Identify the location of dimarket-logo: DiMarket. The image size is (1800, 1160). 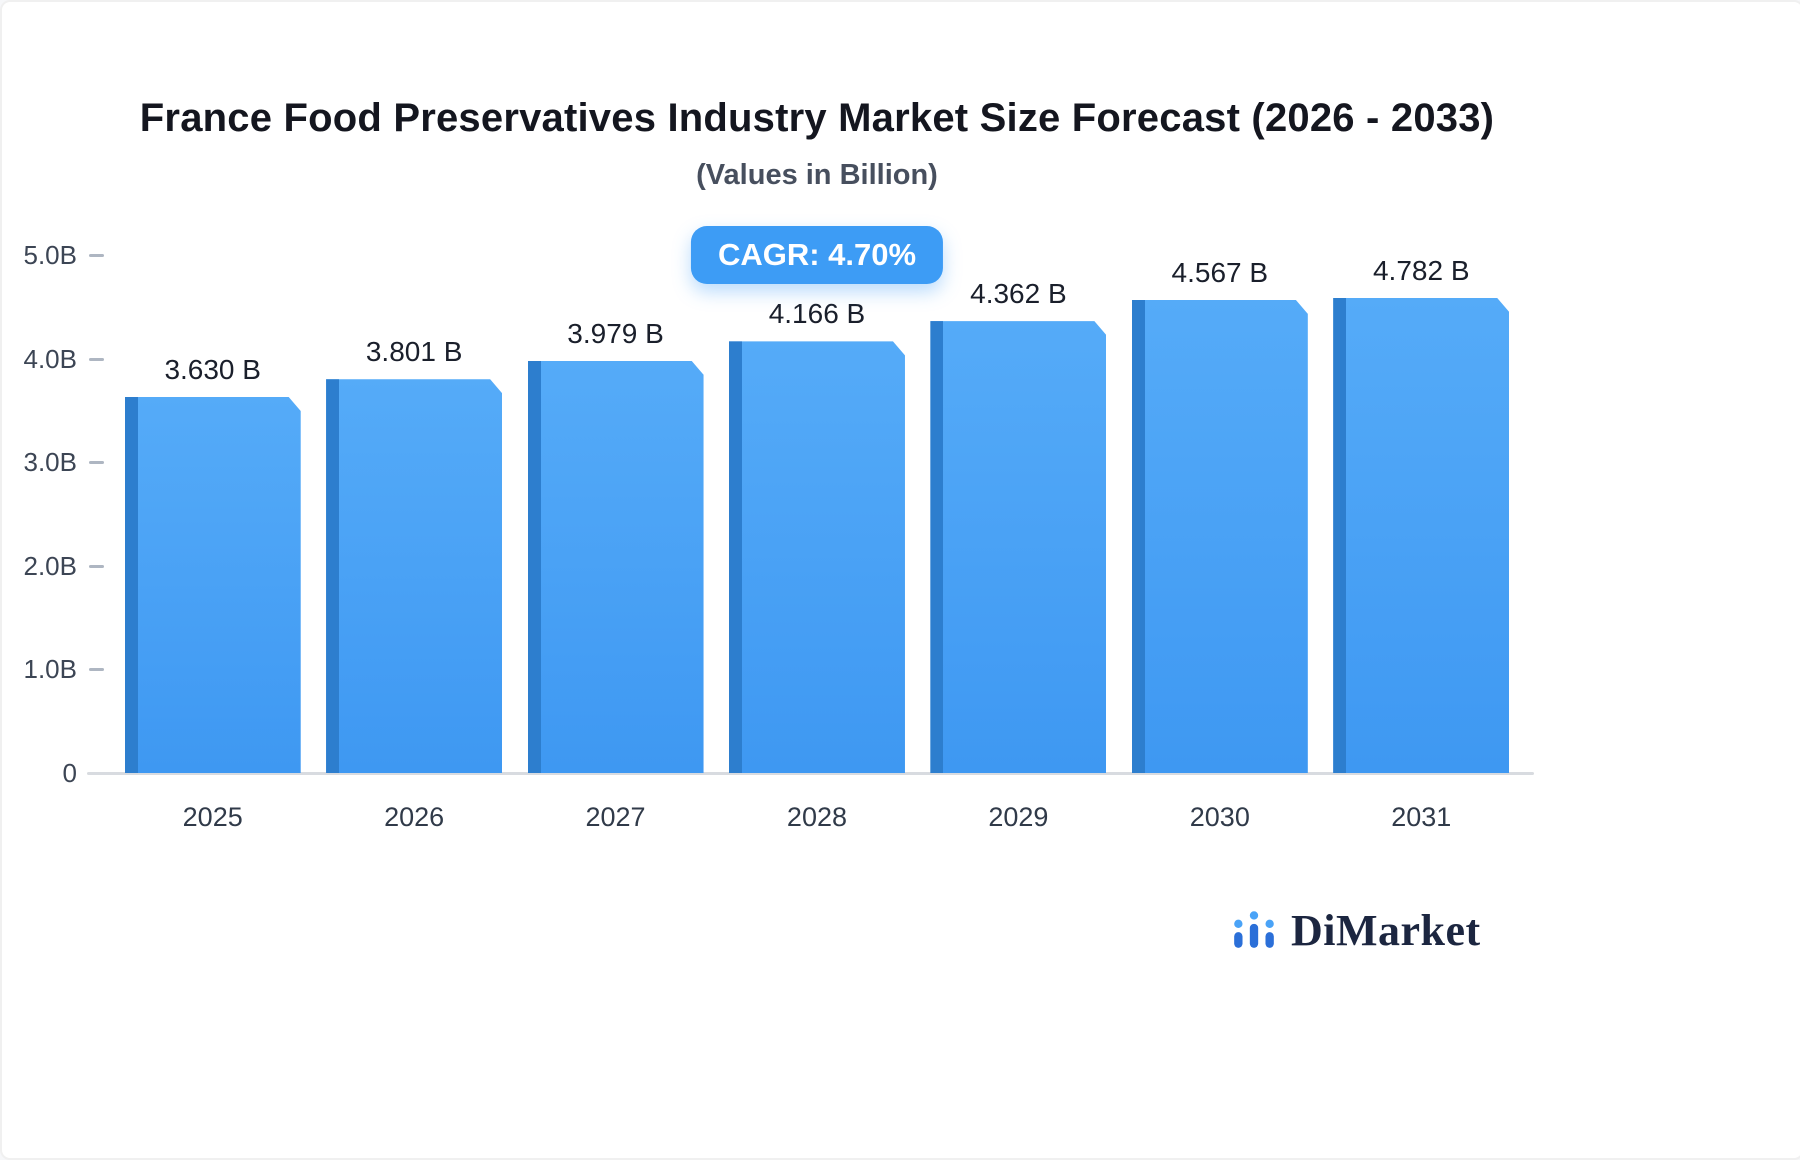
(1355, 930).